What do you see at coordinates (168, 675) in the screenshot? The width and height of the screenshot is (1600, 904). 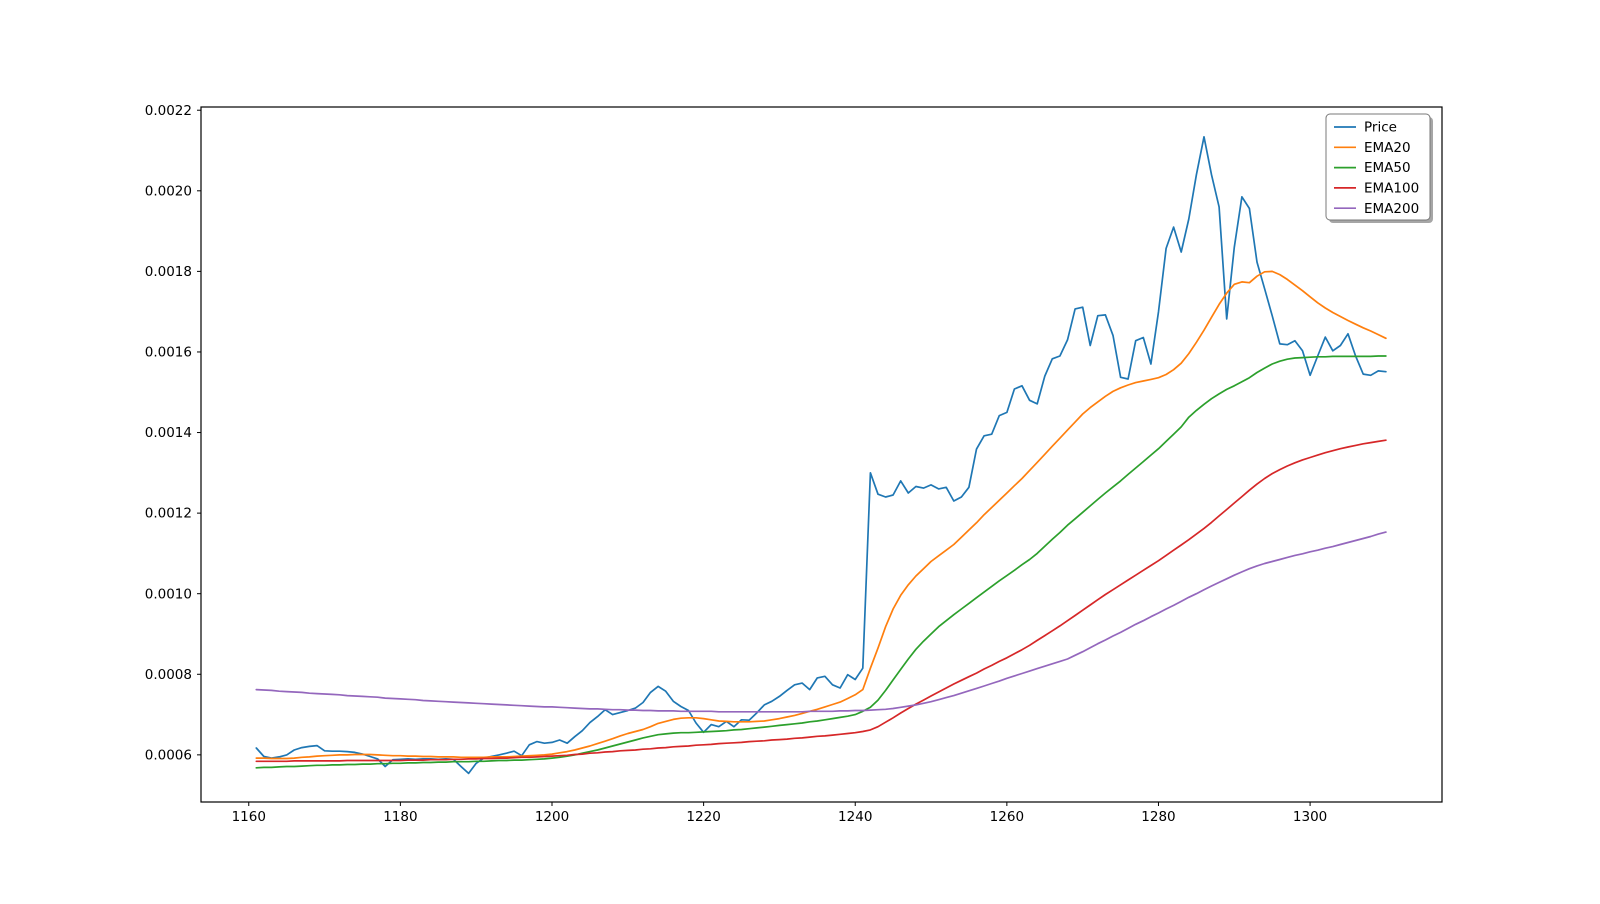 I see `y-tick-label: 0.0008` at bounding box center [168, 675].